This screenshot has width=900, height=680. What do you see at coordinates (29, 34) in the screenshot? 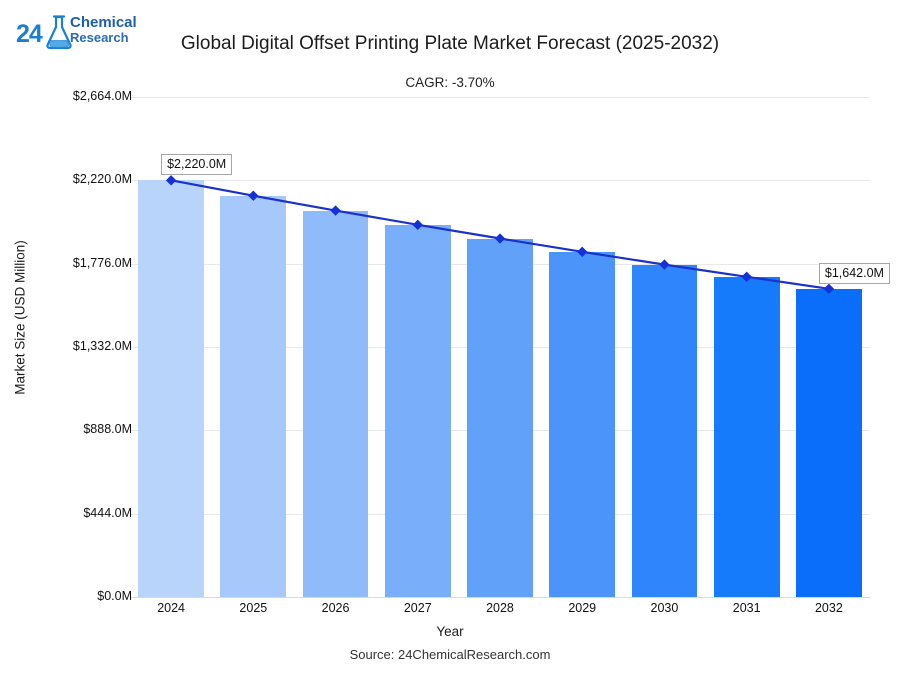
I see `logo-number: 24` at bounding box center [29, 34].